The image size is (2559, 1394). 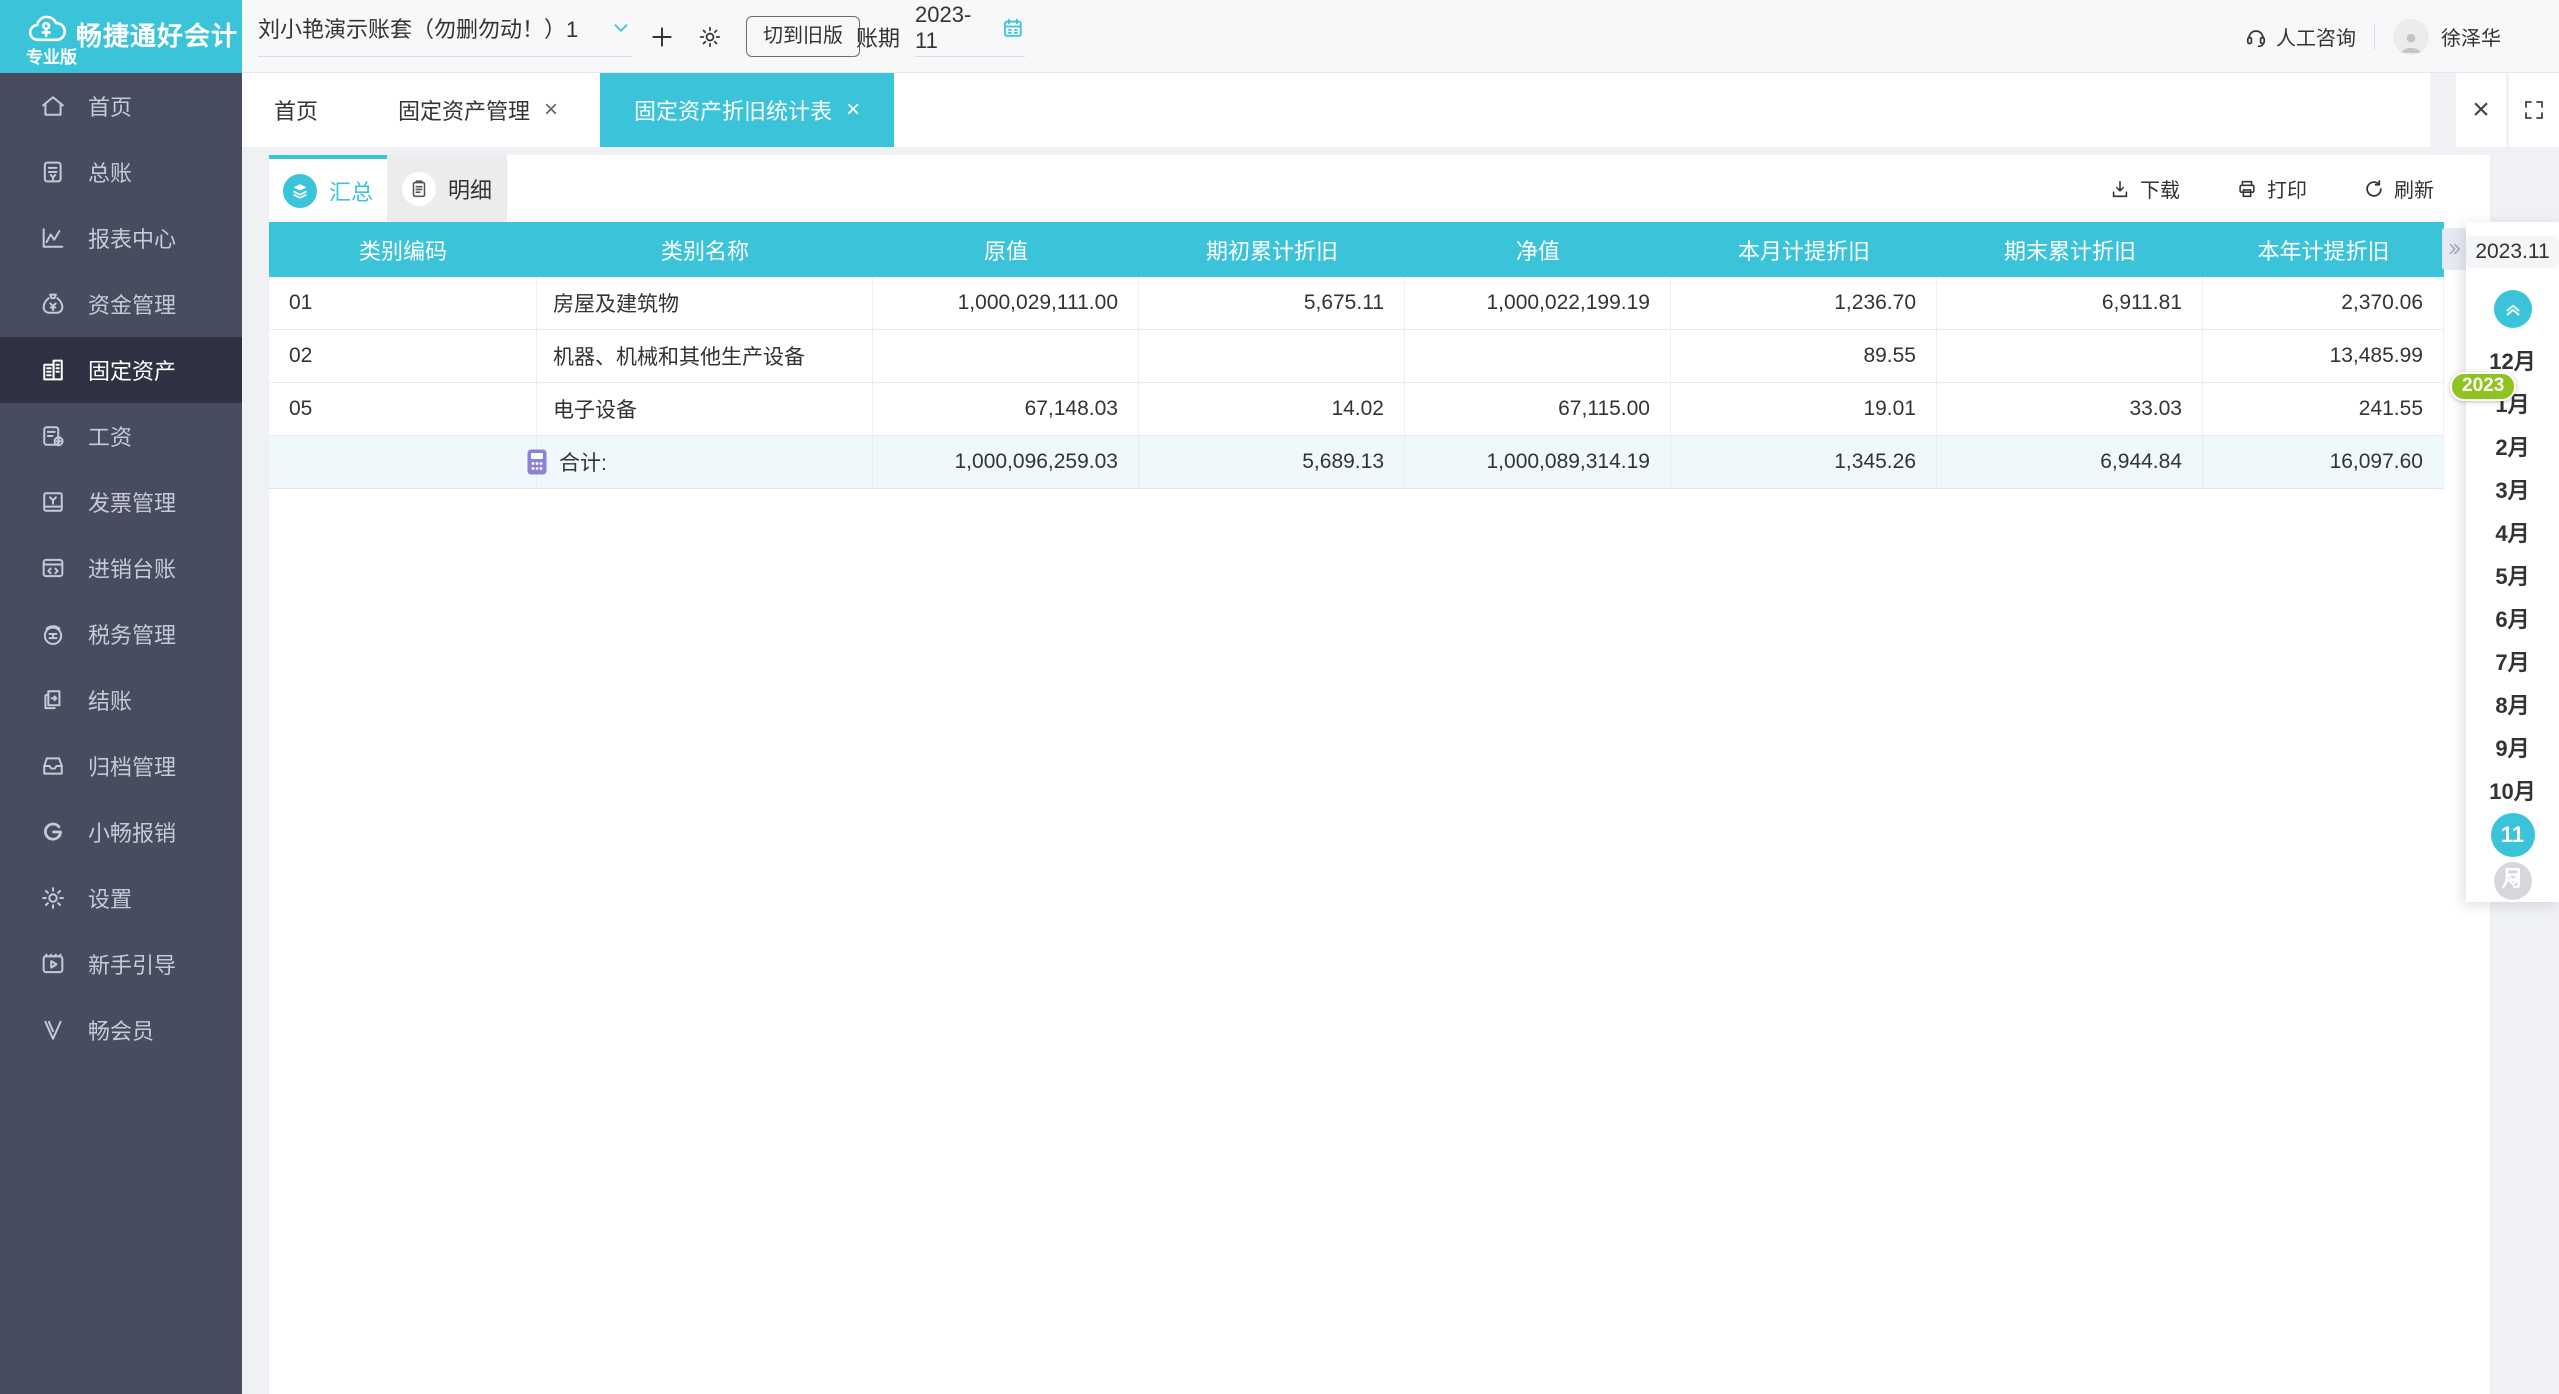 I want to click on month-item-nov-selected: 11月, so click(x=2512, y=852).